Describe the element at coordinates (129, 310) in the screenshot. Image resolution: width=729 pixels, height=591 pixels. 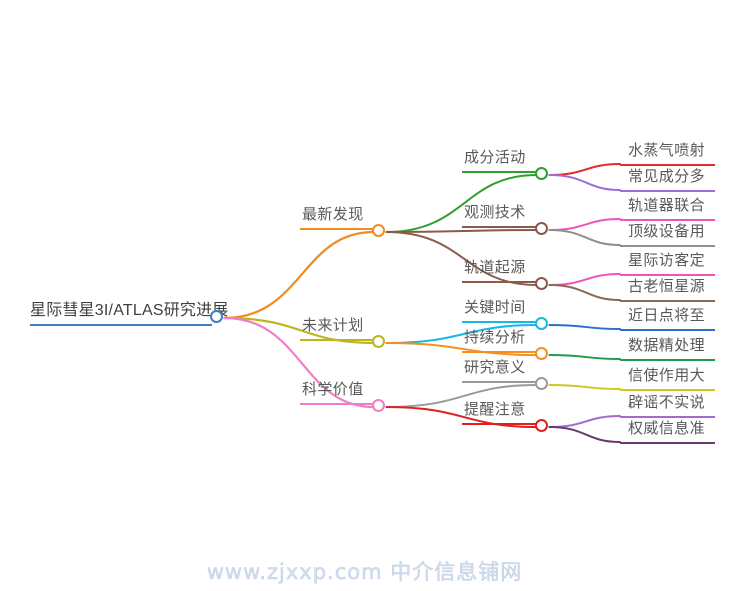
I see `root-node-label: 星际彗星3I/ATLAS研究进展` at that location.